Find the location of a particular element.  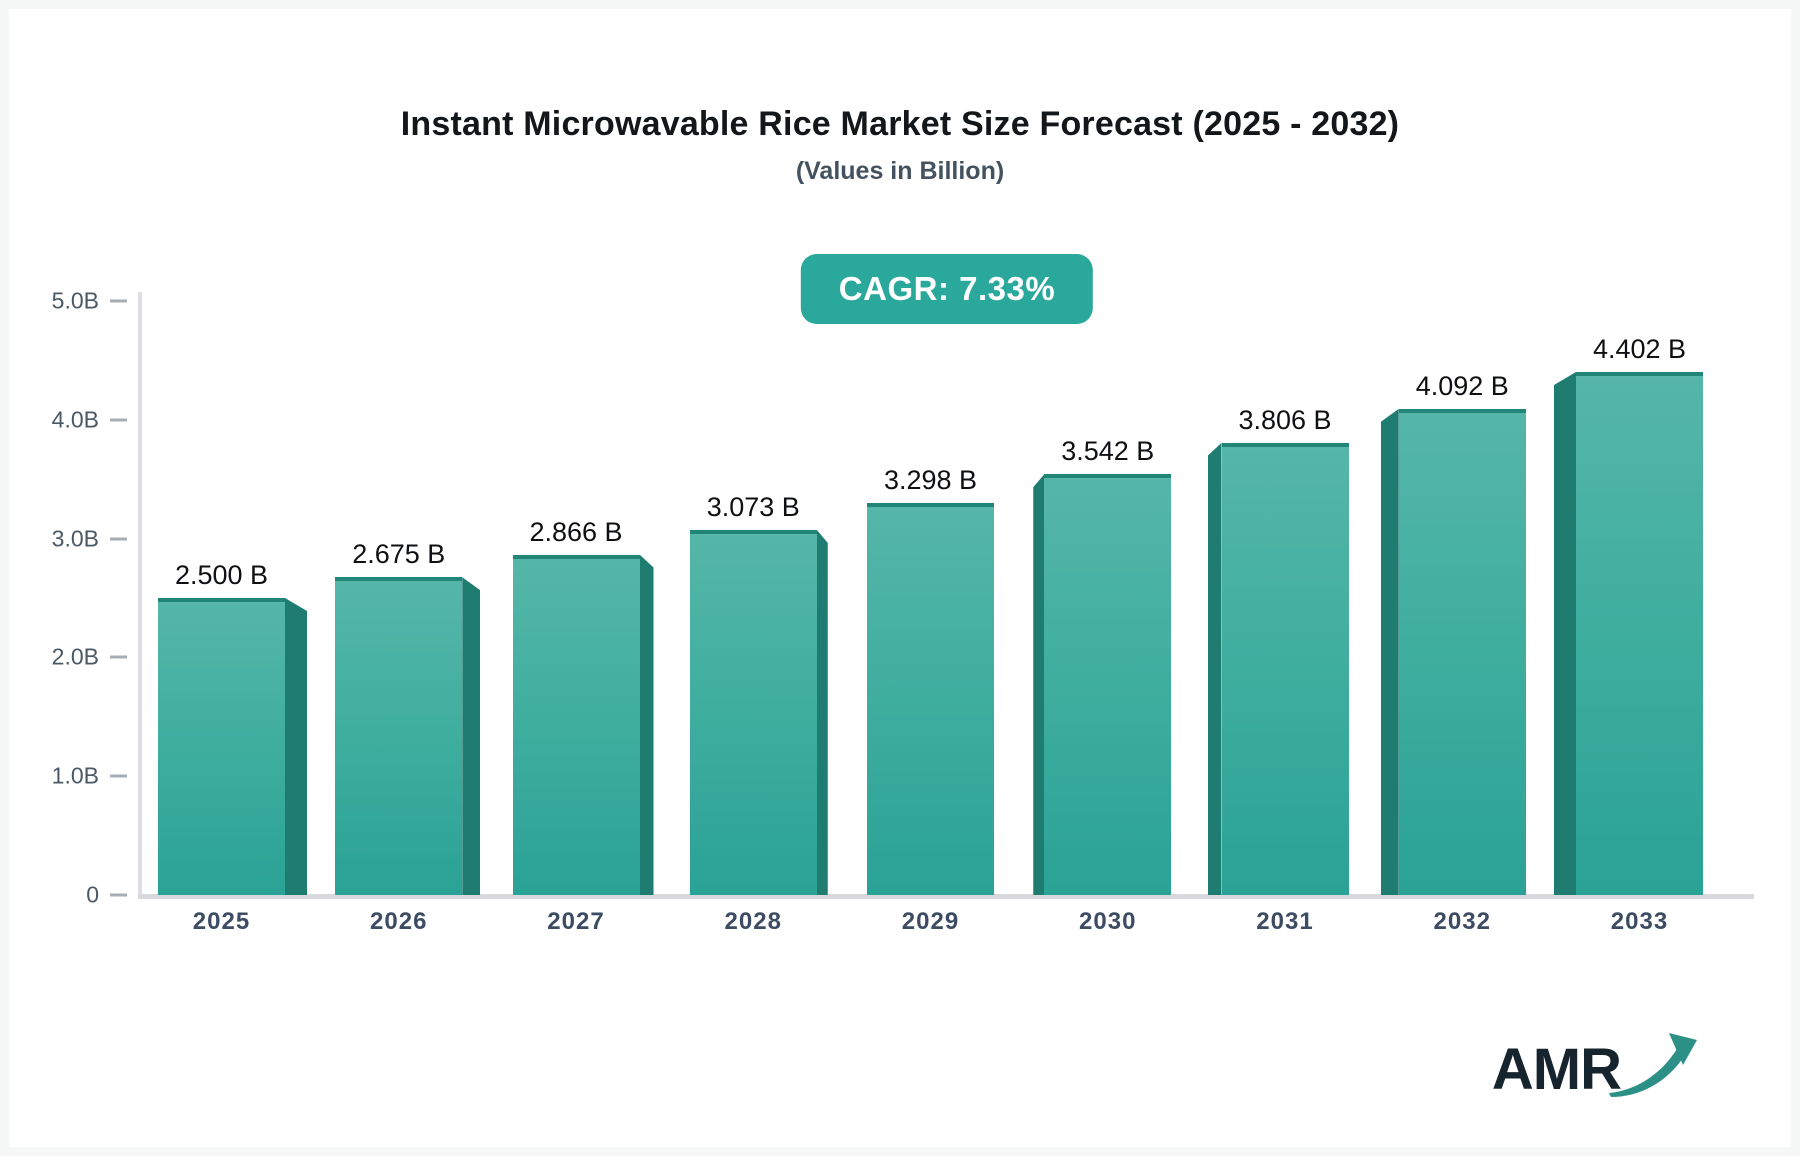

bar-value-label-2027: 2.866 B is located at coordinates (576, 531).